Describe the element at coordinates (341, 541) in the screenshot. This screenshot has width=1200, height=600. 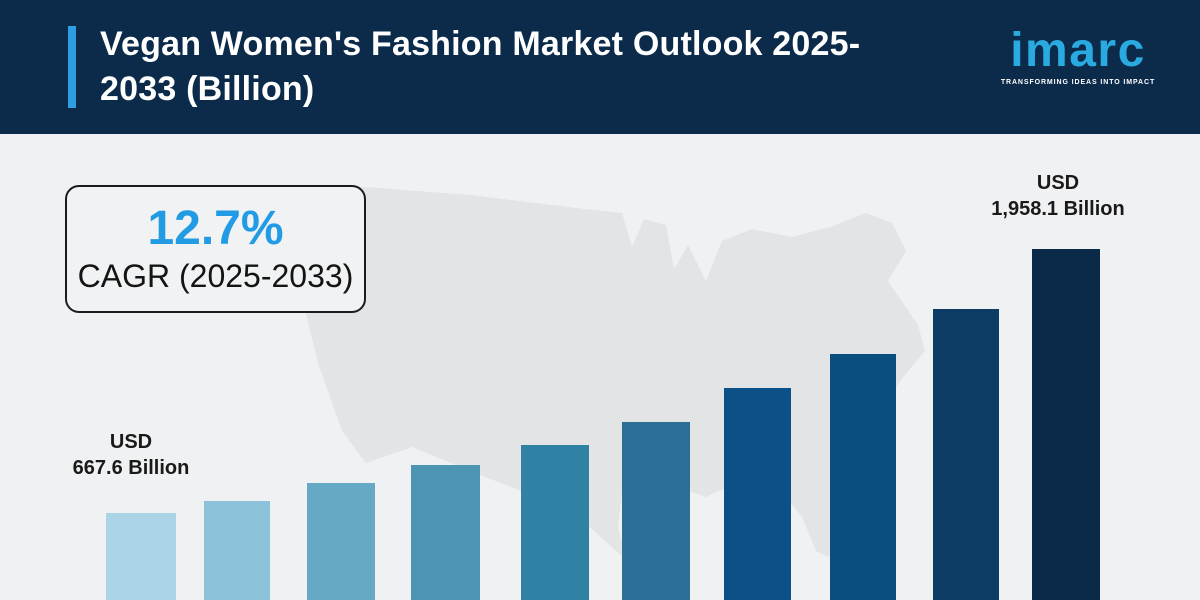
I see `bar-2026` at that location.